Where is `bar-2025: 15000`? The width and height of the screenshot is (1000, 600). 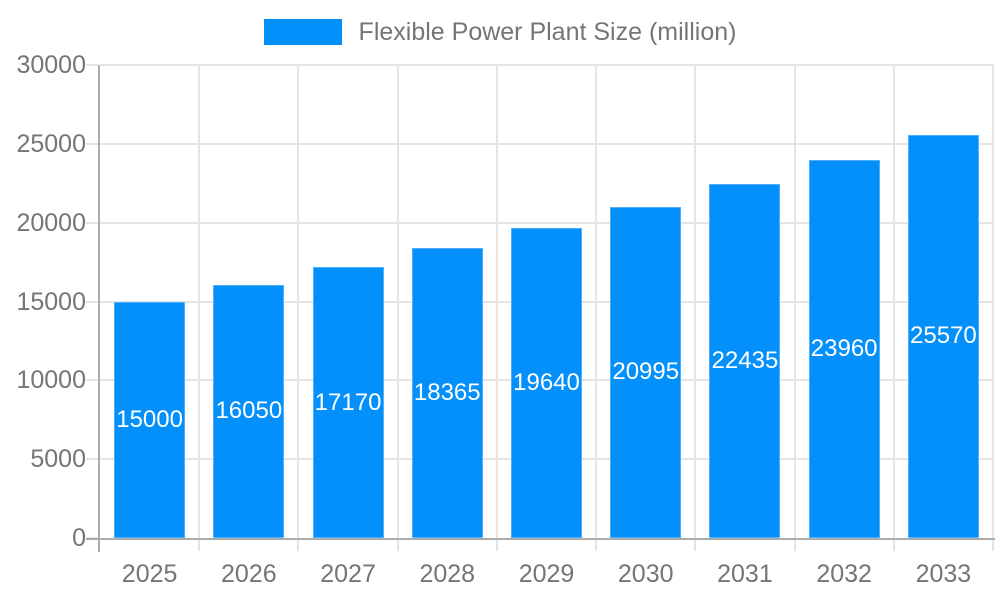 bar-2025: 15000 is located at coordinates (150, 419).